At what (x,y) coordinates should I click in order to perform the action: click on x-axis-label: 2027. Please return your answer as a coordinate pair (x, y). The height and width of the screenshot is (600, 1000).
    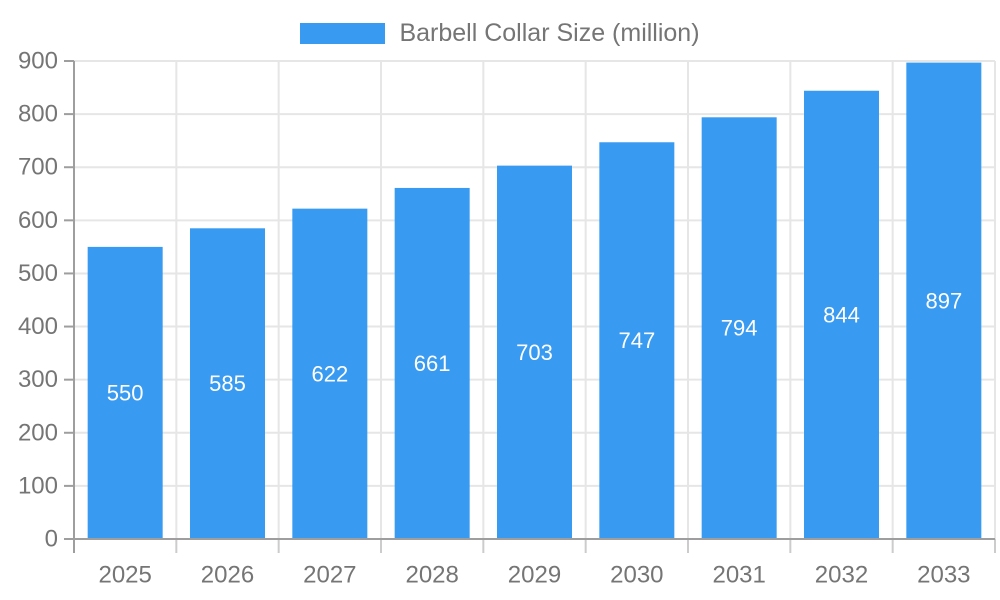
    Looking at the image, I should click on (329, 575).